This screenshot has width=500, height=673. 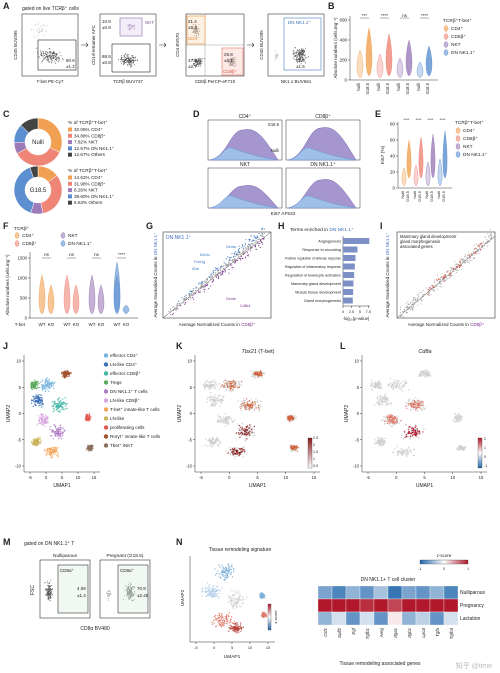 What do you see at coordinates (163, 45) in the screenshot?
I see `arrow` at bounding box center [163, 45].